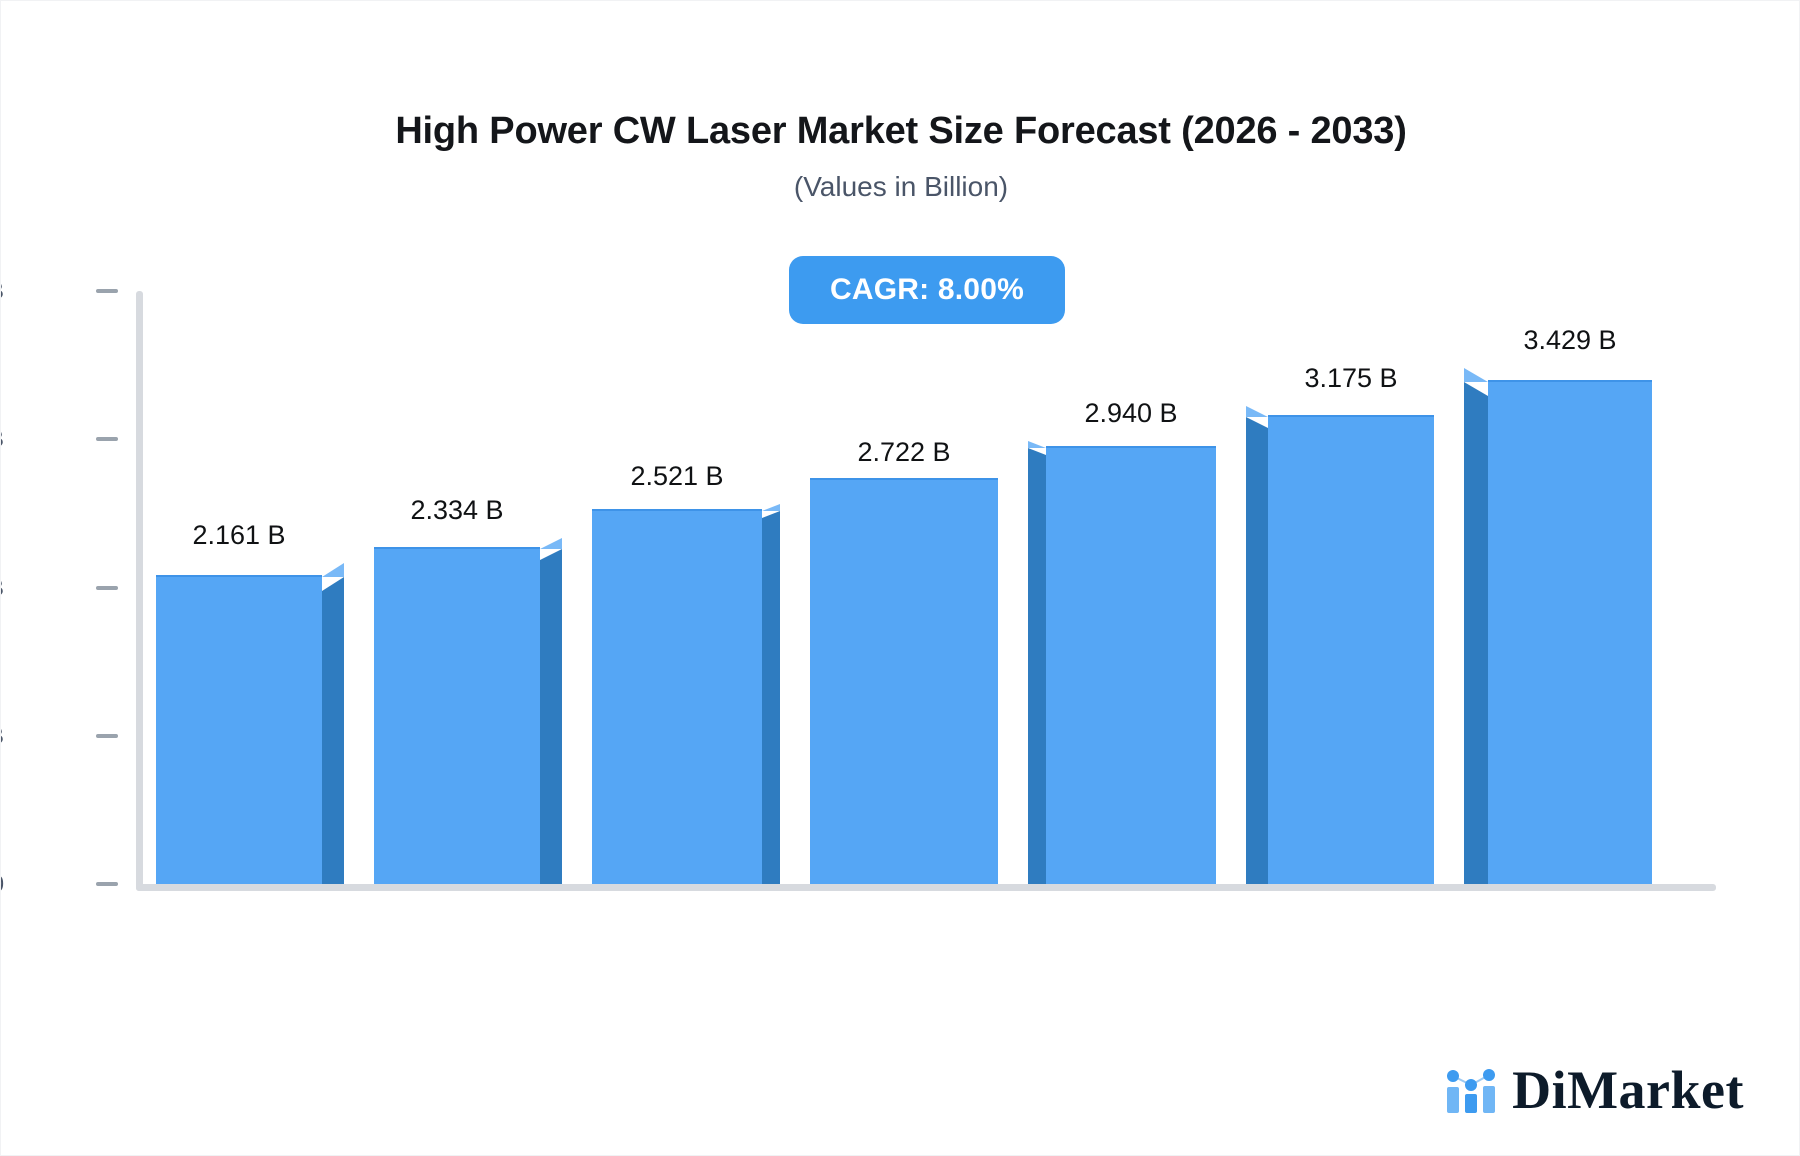 This screenshot has width=1800, height=1156. I want to click on brand-name: DiMarket, so click(1628, 1090).